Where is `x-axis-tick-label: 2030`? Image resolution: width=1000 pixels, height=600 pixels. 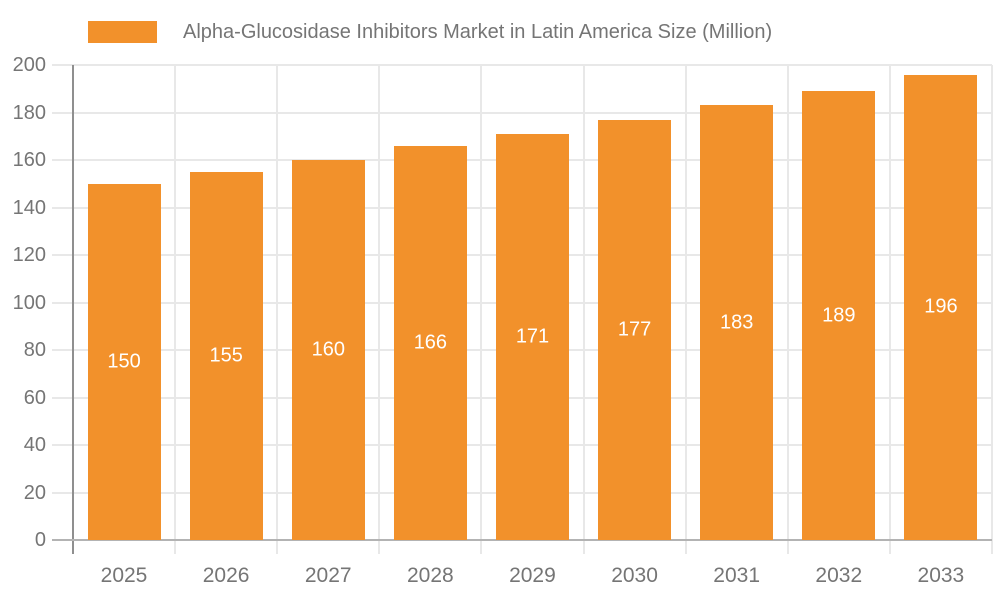
x-axis-tick-label: 2030 is located at coordinates (634, 575).